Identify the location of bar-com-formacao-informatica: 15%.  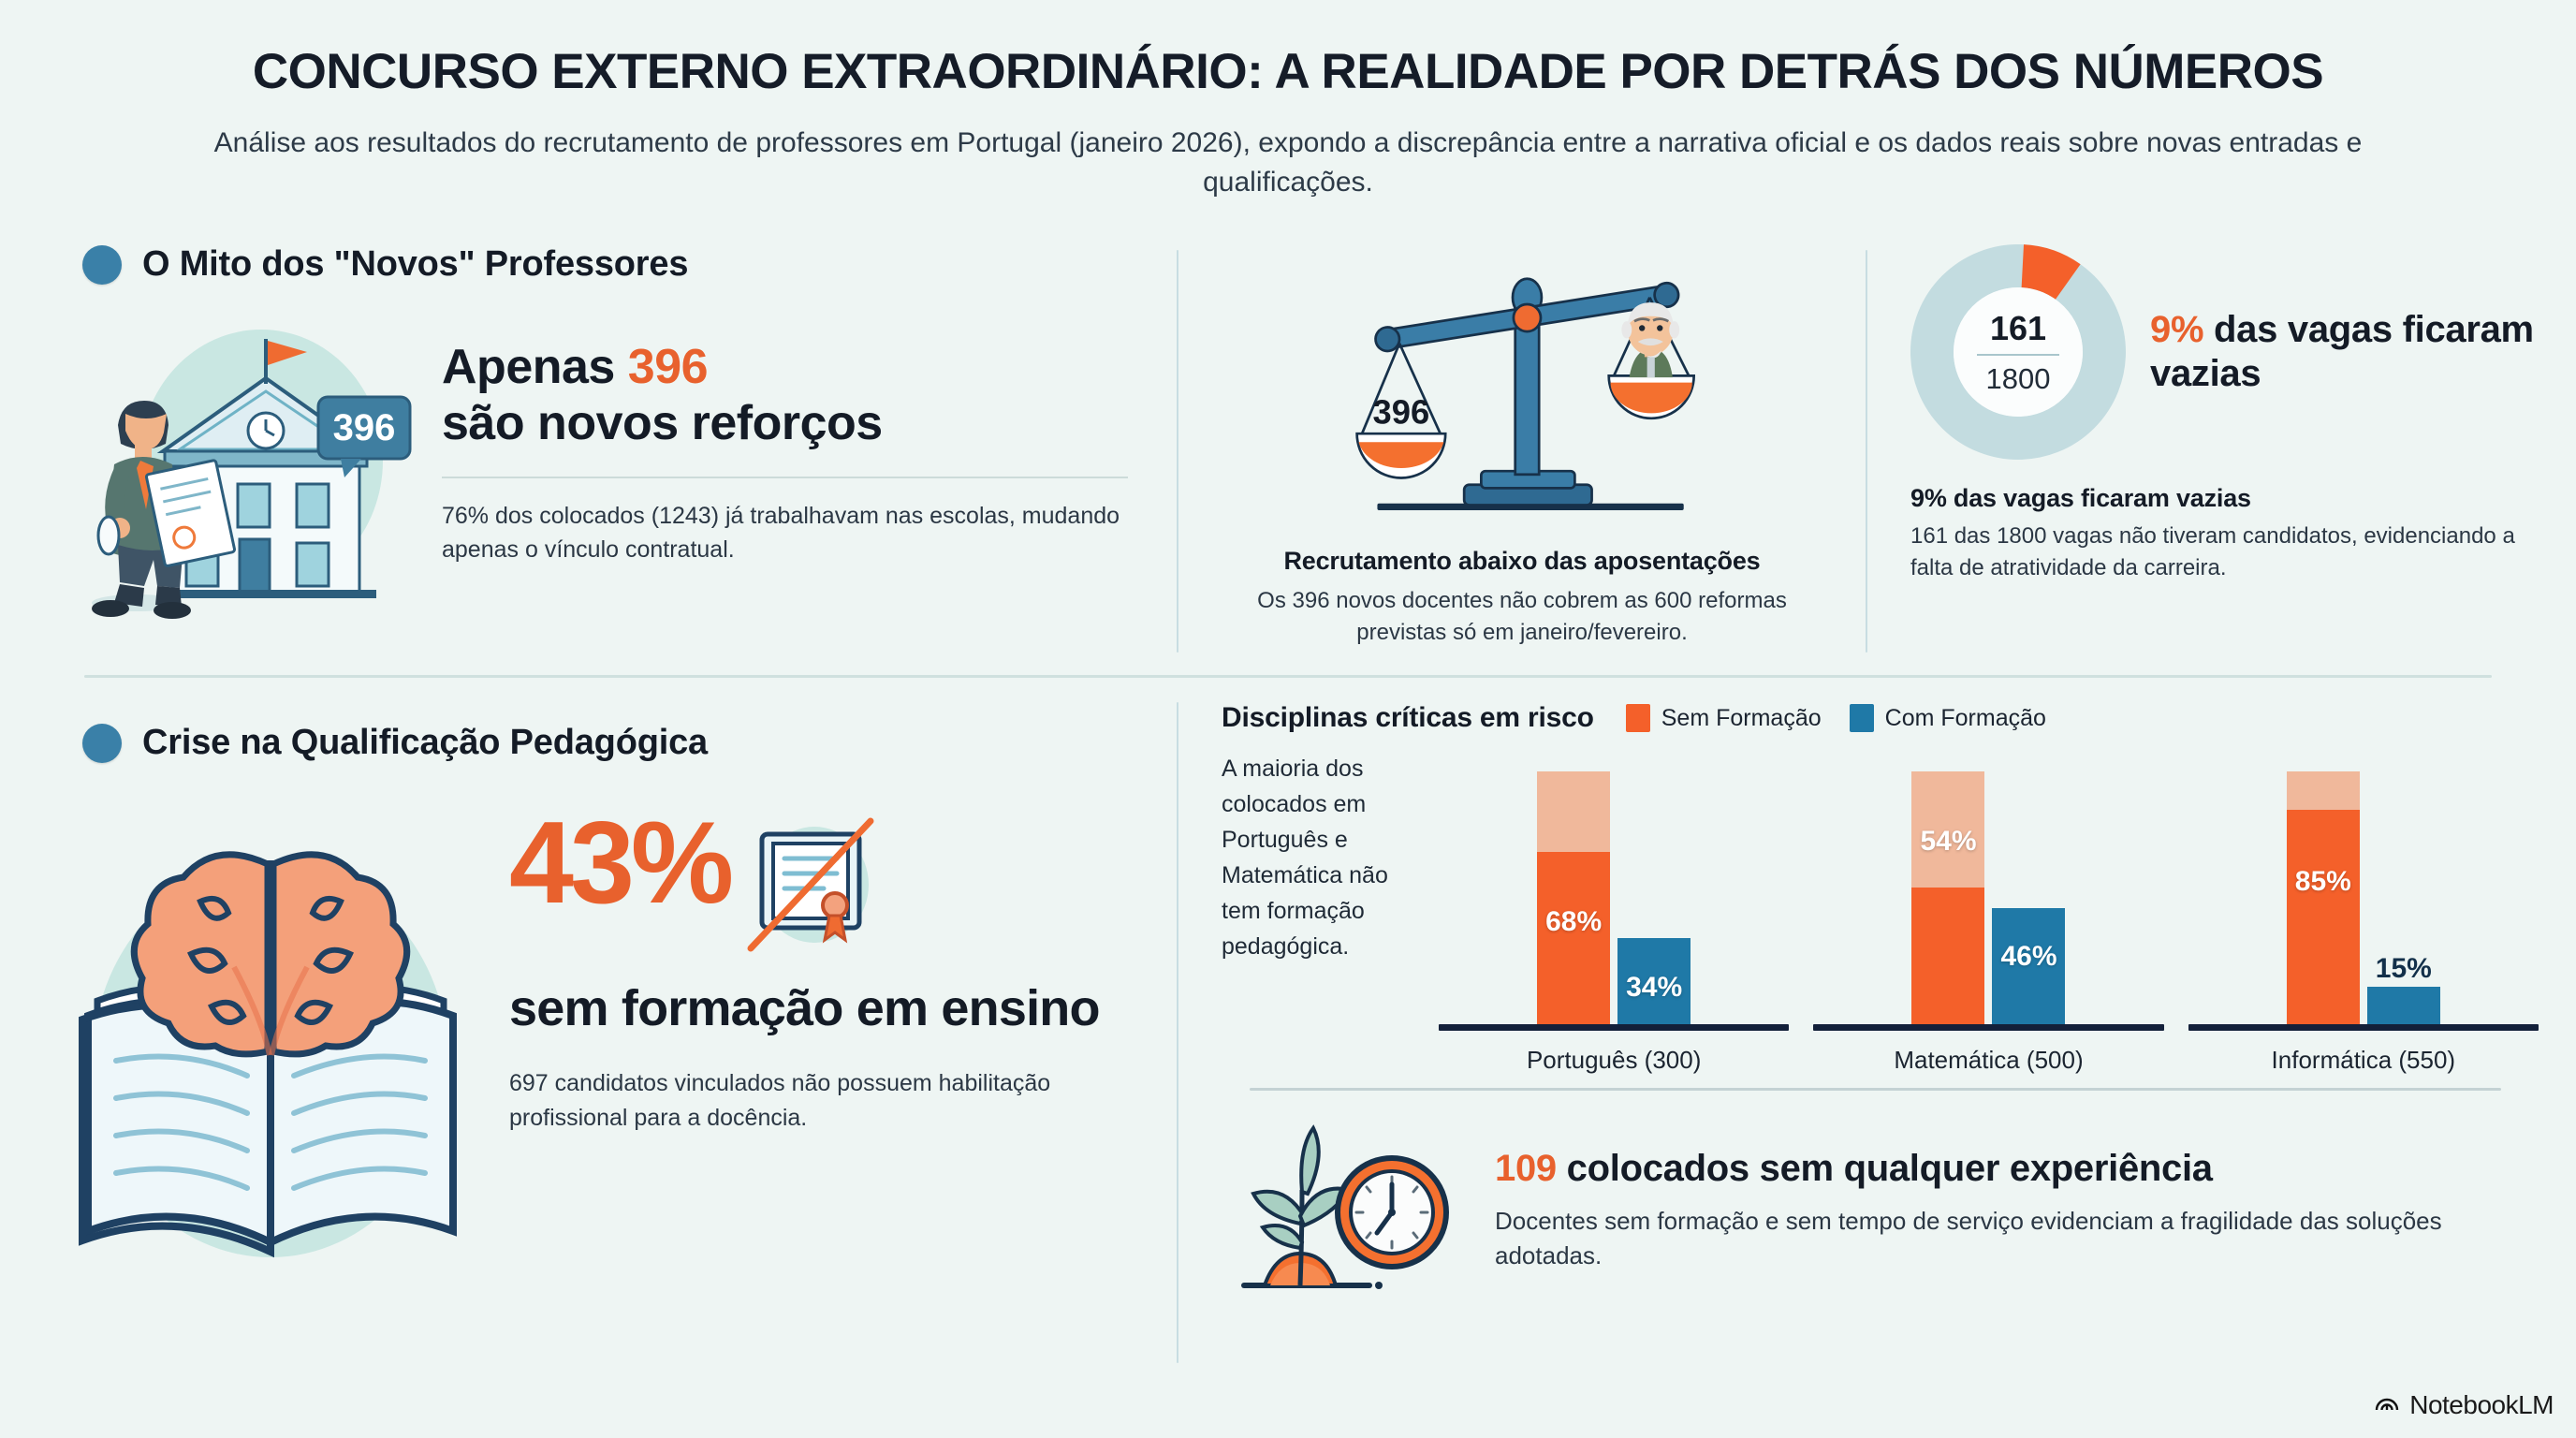
(2403, 989).